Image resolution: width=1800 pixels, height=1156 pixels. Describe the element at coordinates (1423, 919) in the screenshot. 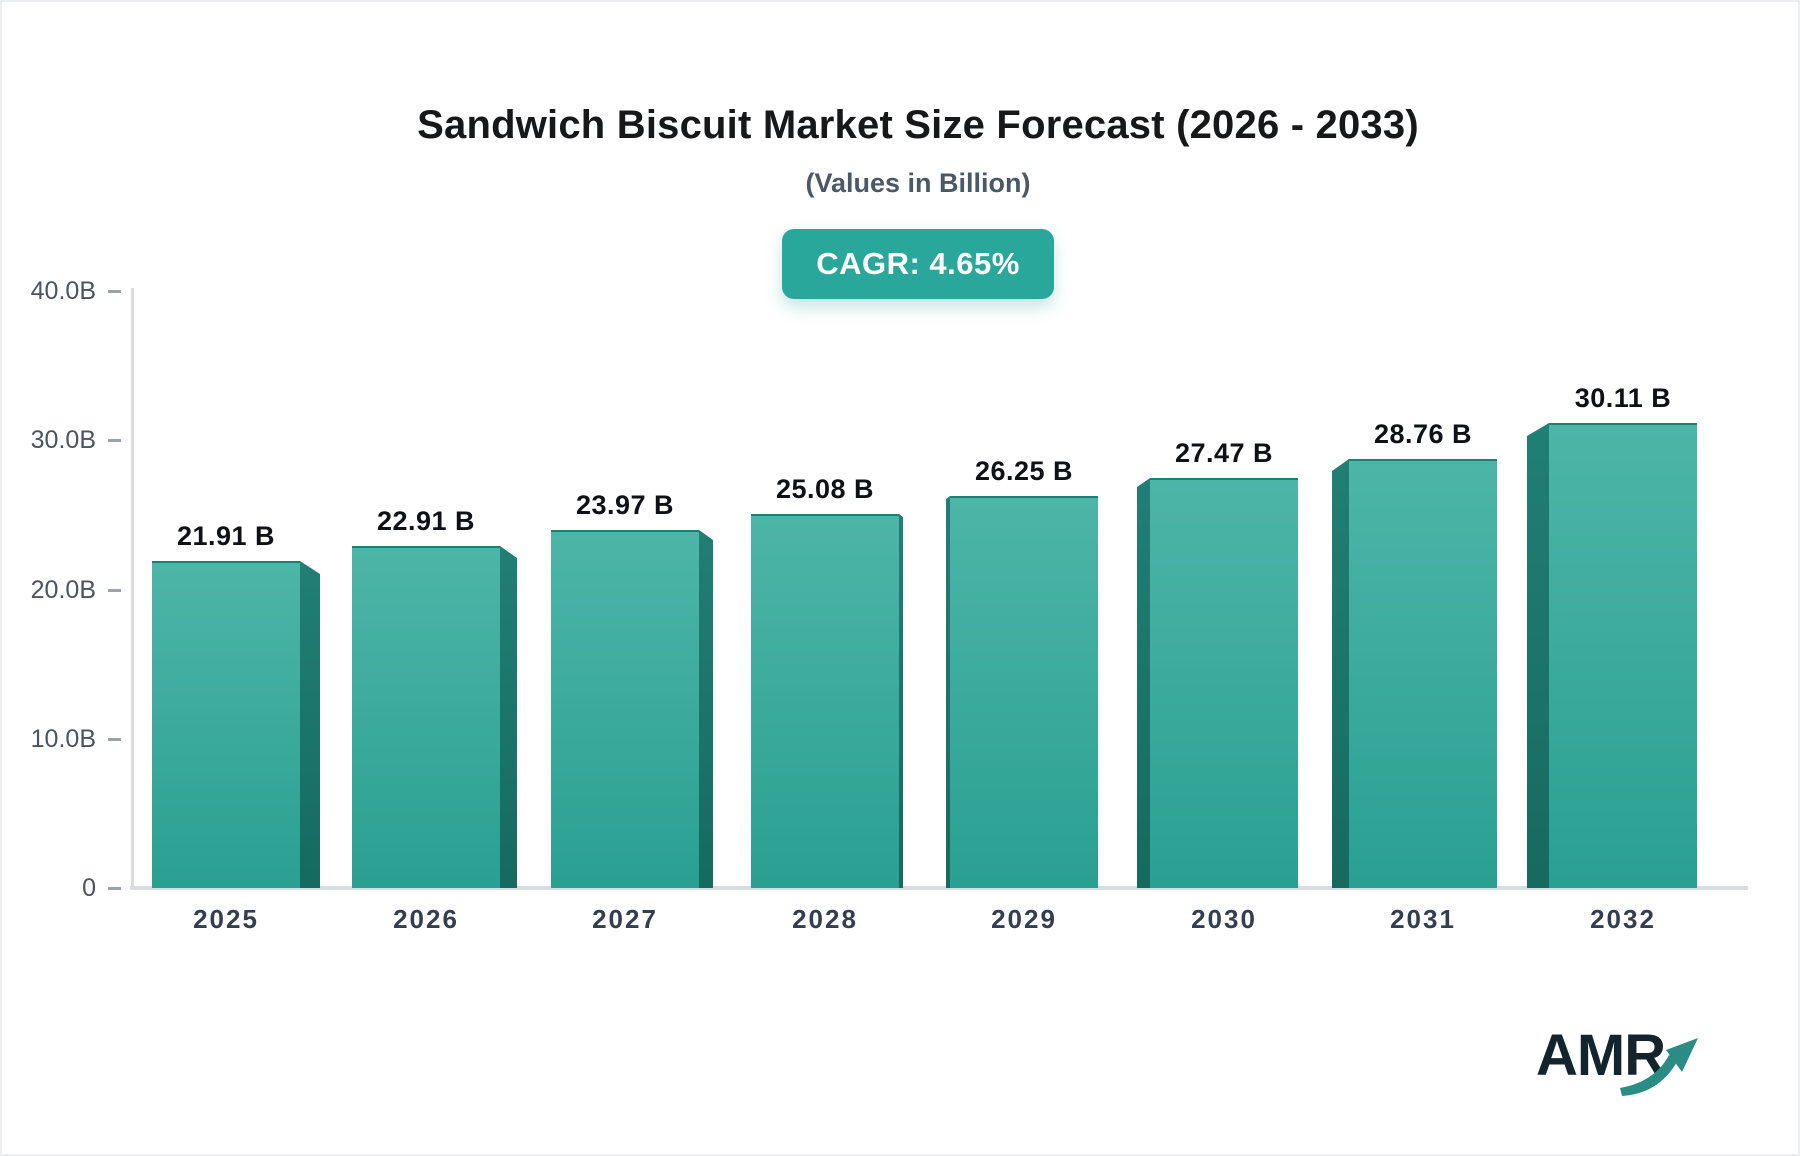

I see `x-axis-label: 2031` at that location.